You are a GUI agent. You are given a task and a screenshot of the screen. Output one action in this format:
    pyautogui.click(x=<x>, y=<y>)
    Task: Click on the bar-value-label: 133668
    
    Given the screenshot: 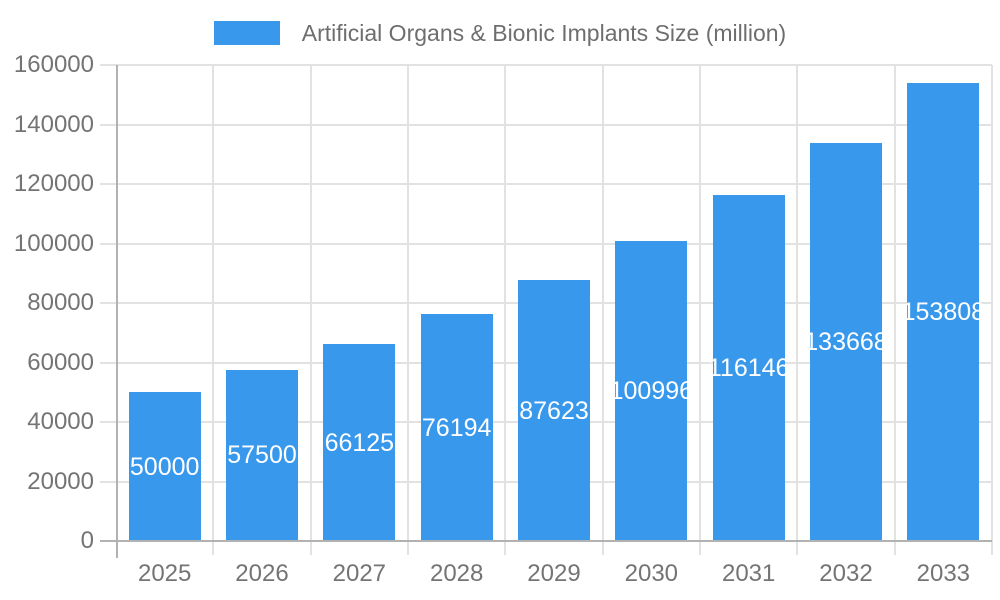 What is the action you would take?
    pyautogui.click(x=846, y=342)
    